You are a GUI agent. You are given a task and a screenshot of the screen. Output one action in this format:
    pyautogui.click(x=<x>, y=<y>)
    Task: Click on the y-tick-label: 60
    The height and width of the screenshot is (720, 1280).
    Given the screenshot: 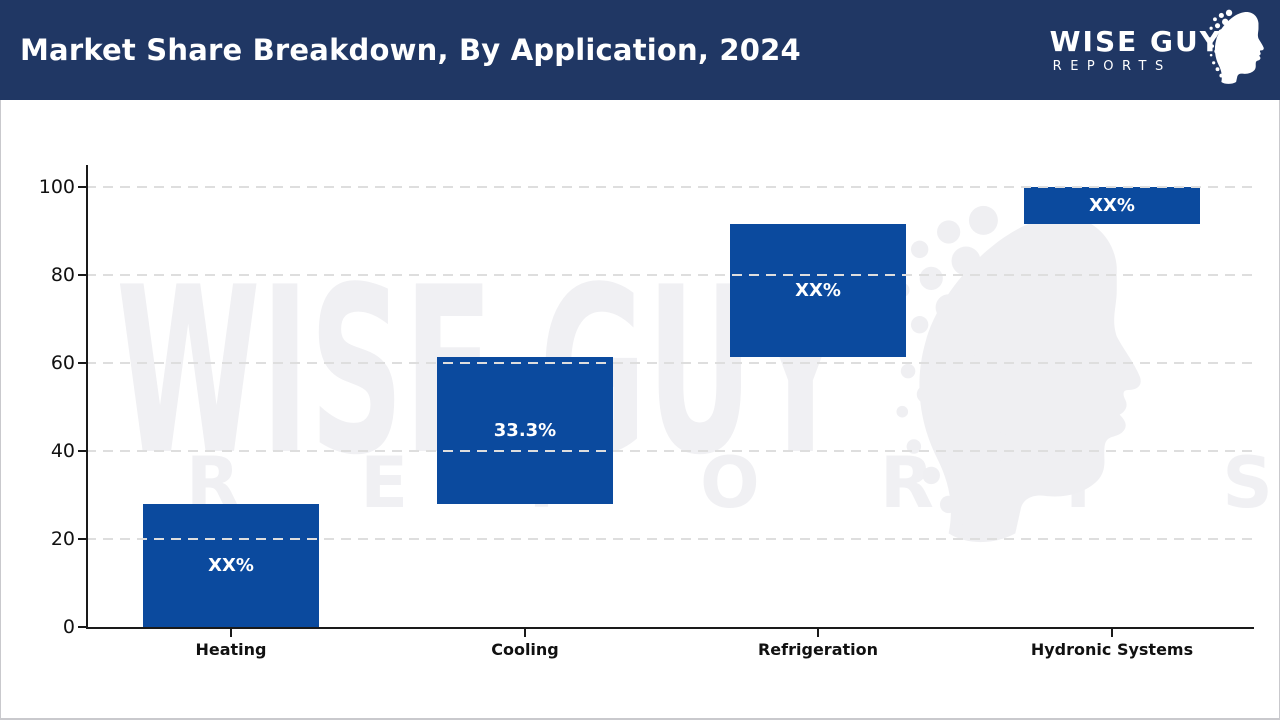 What is the action you would take?
    pyautogui.click(x=62, y=363)
    